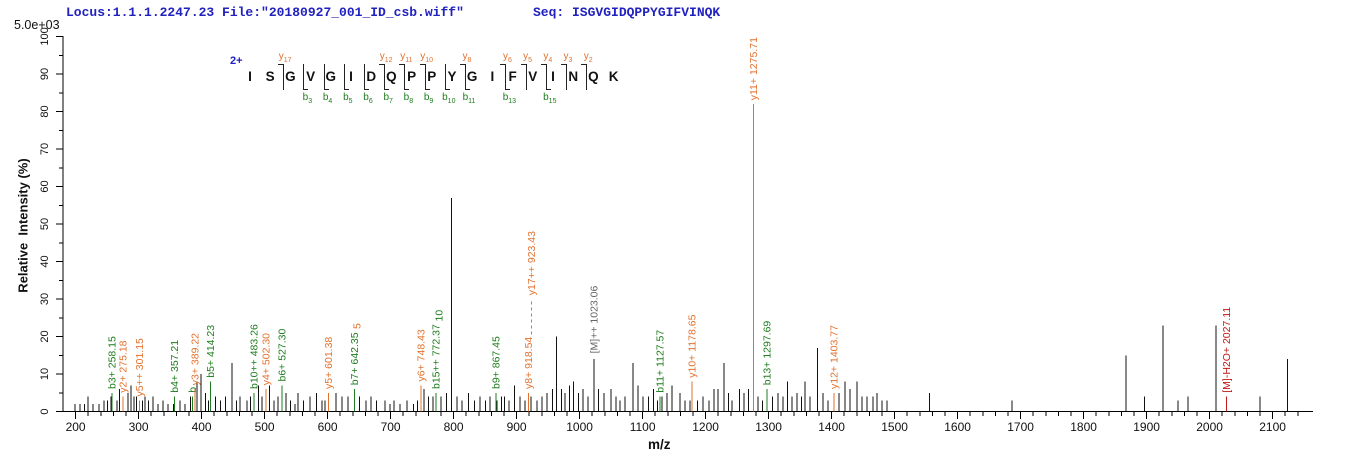 The height and width of the screenshot is (473, 1362). I want to click on ion-label: y2+ 275.18, so click(123, 366).